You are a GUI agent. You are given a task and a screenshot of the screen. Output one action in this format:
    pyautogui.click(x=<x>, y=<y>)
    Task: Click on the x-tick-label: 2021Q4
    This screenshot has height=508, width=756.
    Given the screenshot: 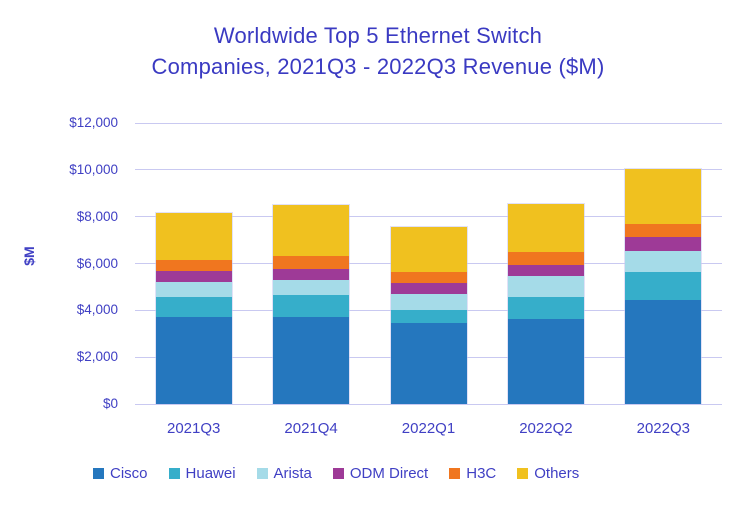 What is the action you would take?
    pyautogui.click(x=311, y=428)
    